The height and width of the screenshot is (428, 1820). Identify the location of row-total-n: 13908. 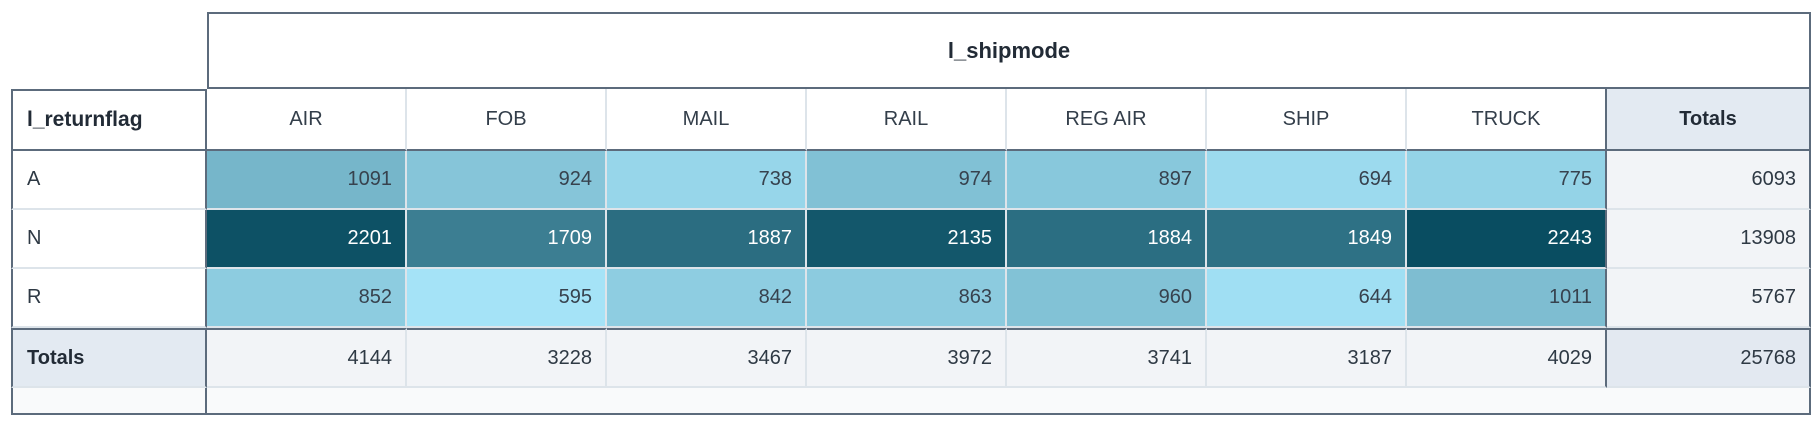
(1709, 239).